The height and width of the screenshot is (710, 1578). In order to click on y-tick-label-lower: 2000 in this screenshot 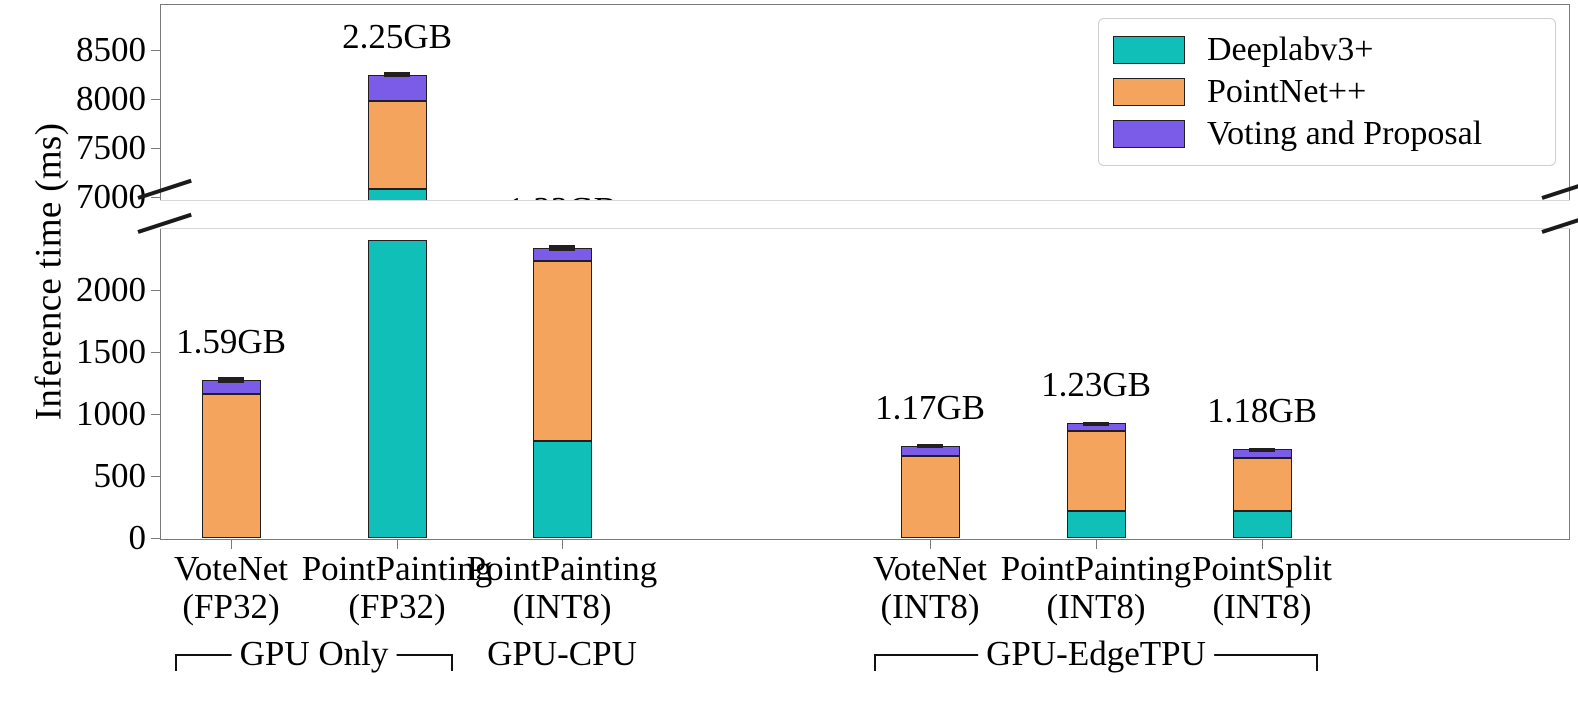, I will do `click(111, 289)`.